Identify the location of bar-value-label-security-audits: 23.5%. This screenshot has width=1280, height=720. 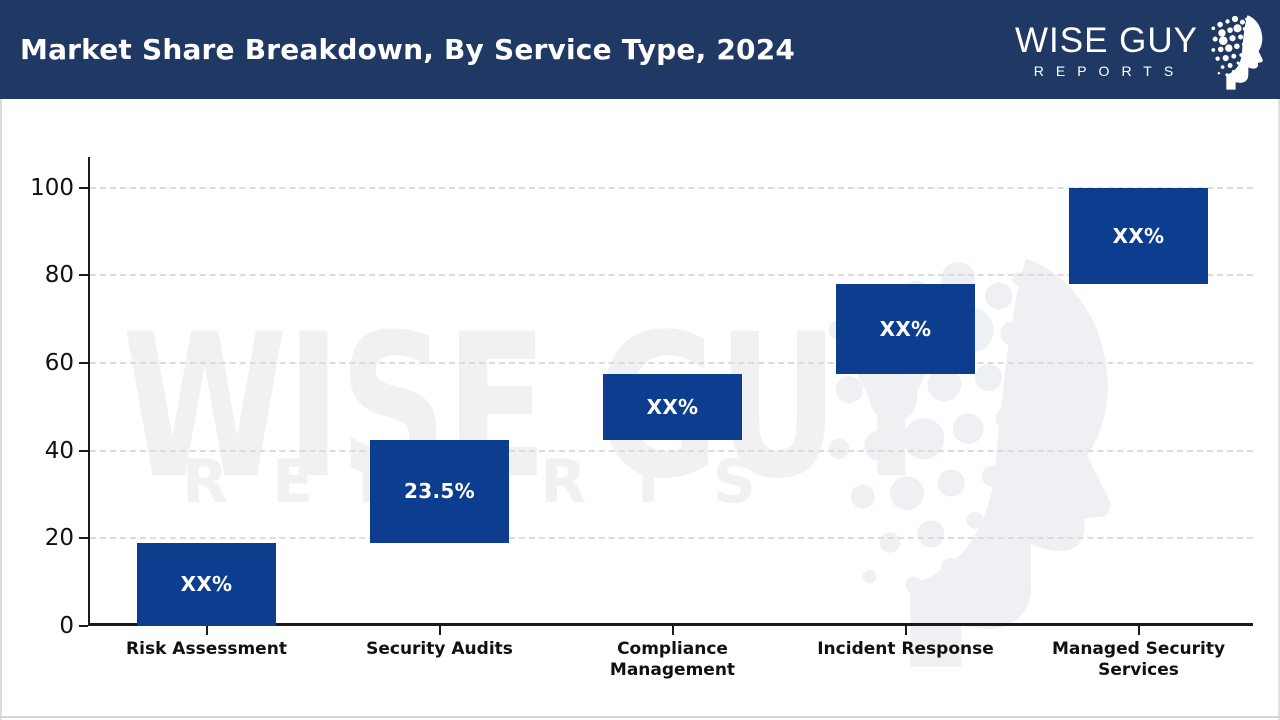
(439, 491).